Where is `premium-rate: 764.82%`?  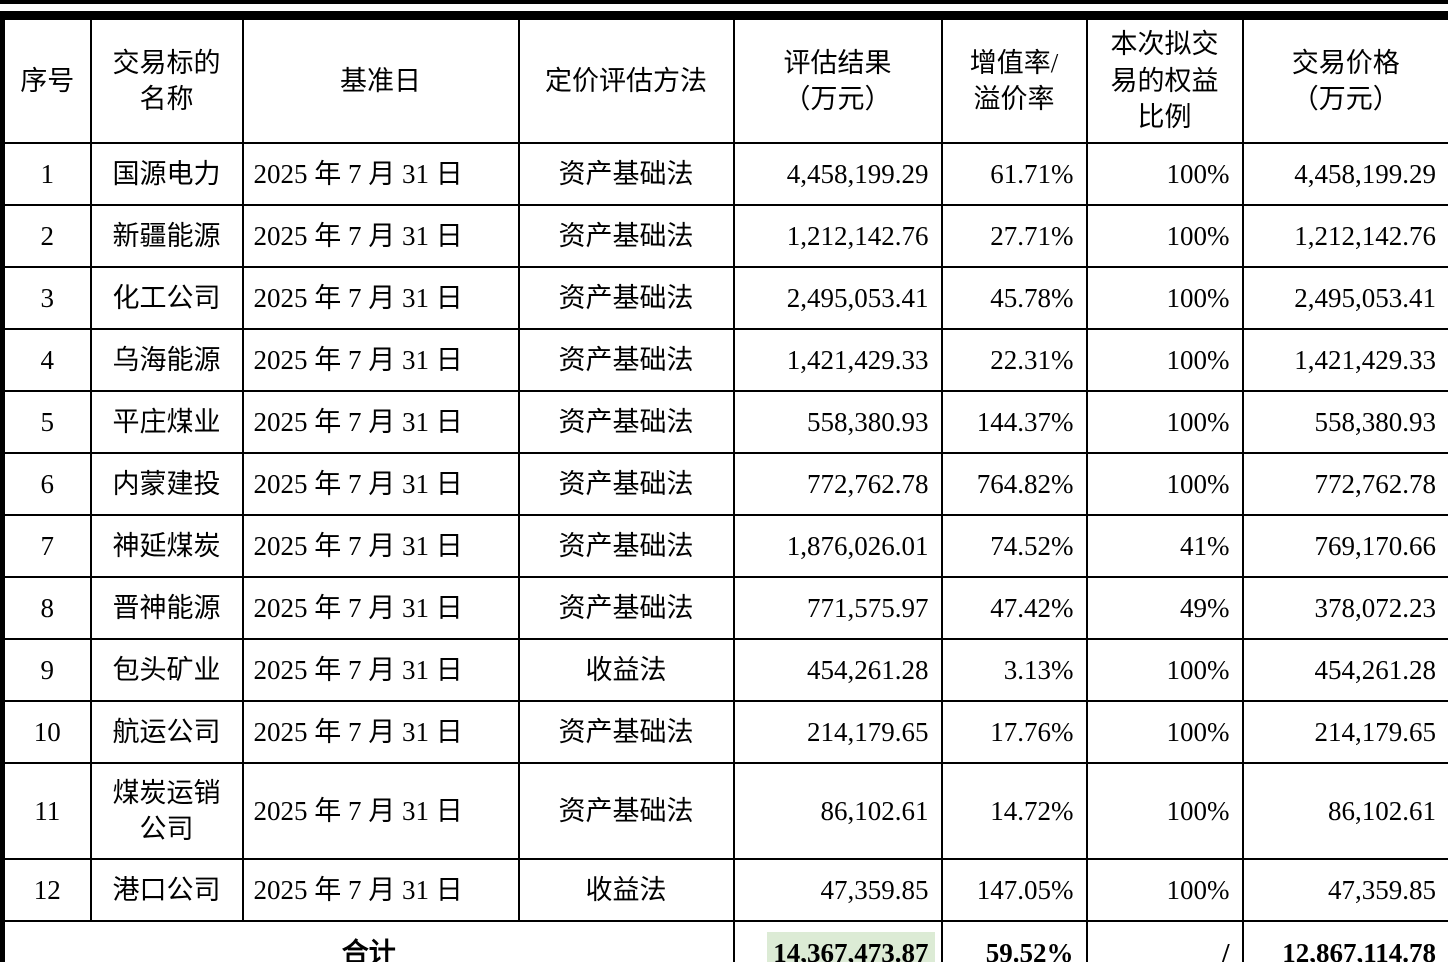 premium-rate: 764.82% is located at coordinates (1014, 484).